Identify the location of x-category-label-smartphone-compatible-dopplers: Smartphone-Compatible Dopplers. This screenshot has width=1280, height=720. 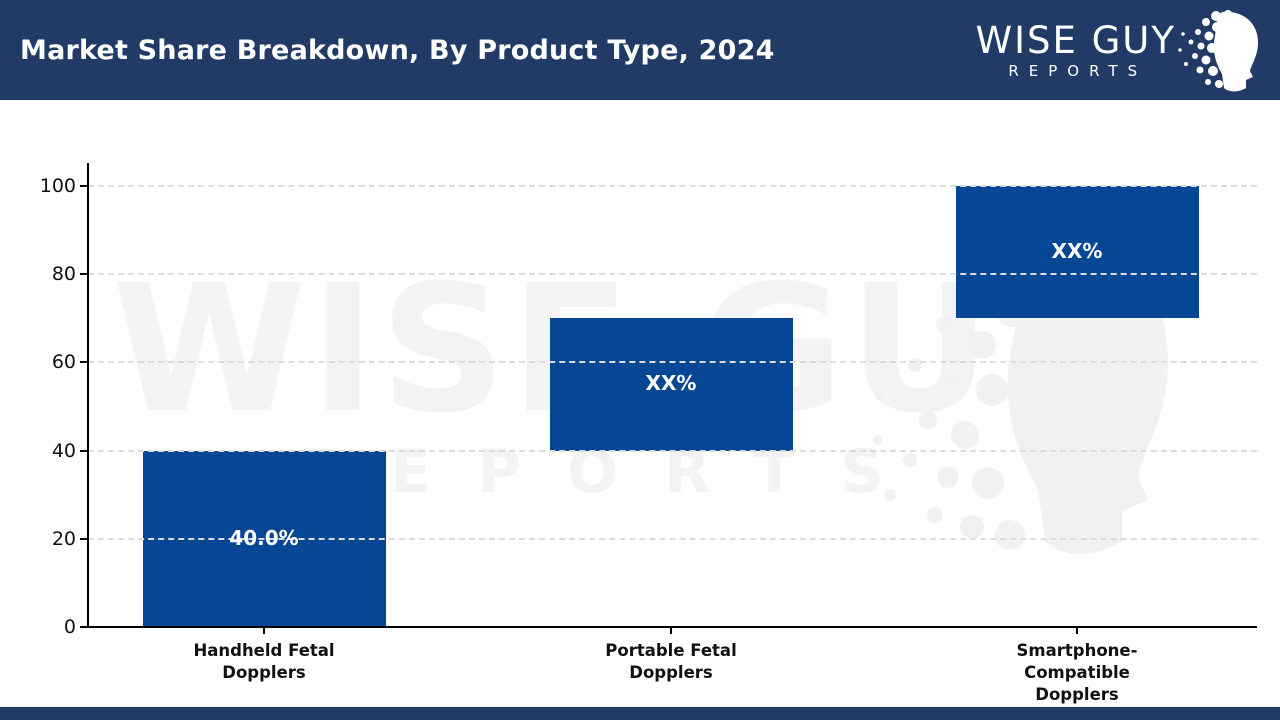
(1077, 672).